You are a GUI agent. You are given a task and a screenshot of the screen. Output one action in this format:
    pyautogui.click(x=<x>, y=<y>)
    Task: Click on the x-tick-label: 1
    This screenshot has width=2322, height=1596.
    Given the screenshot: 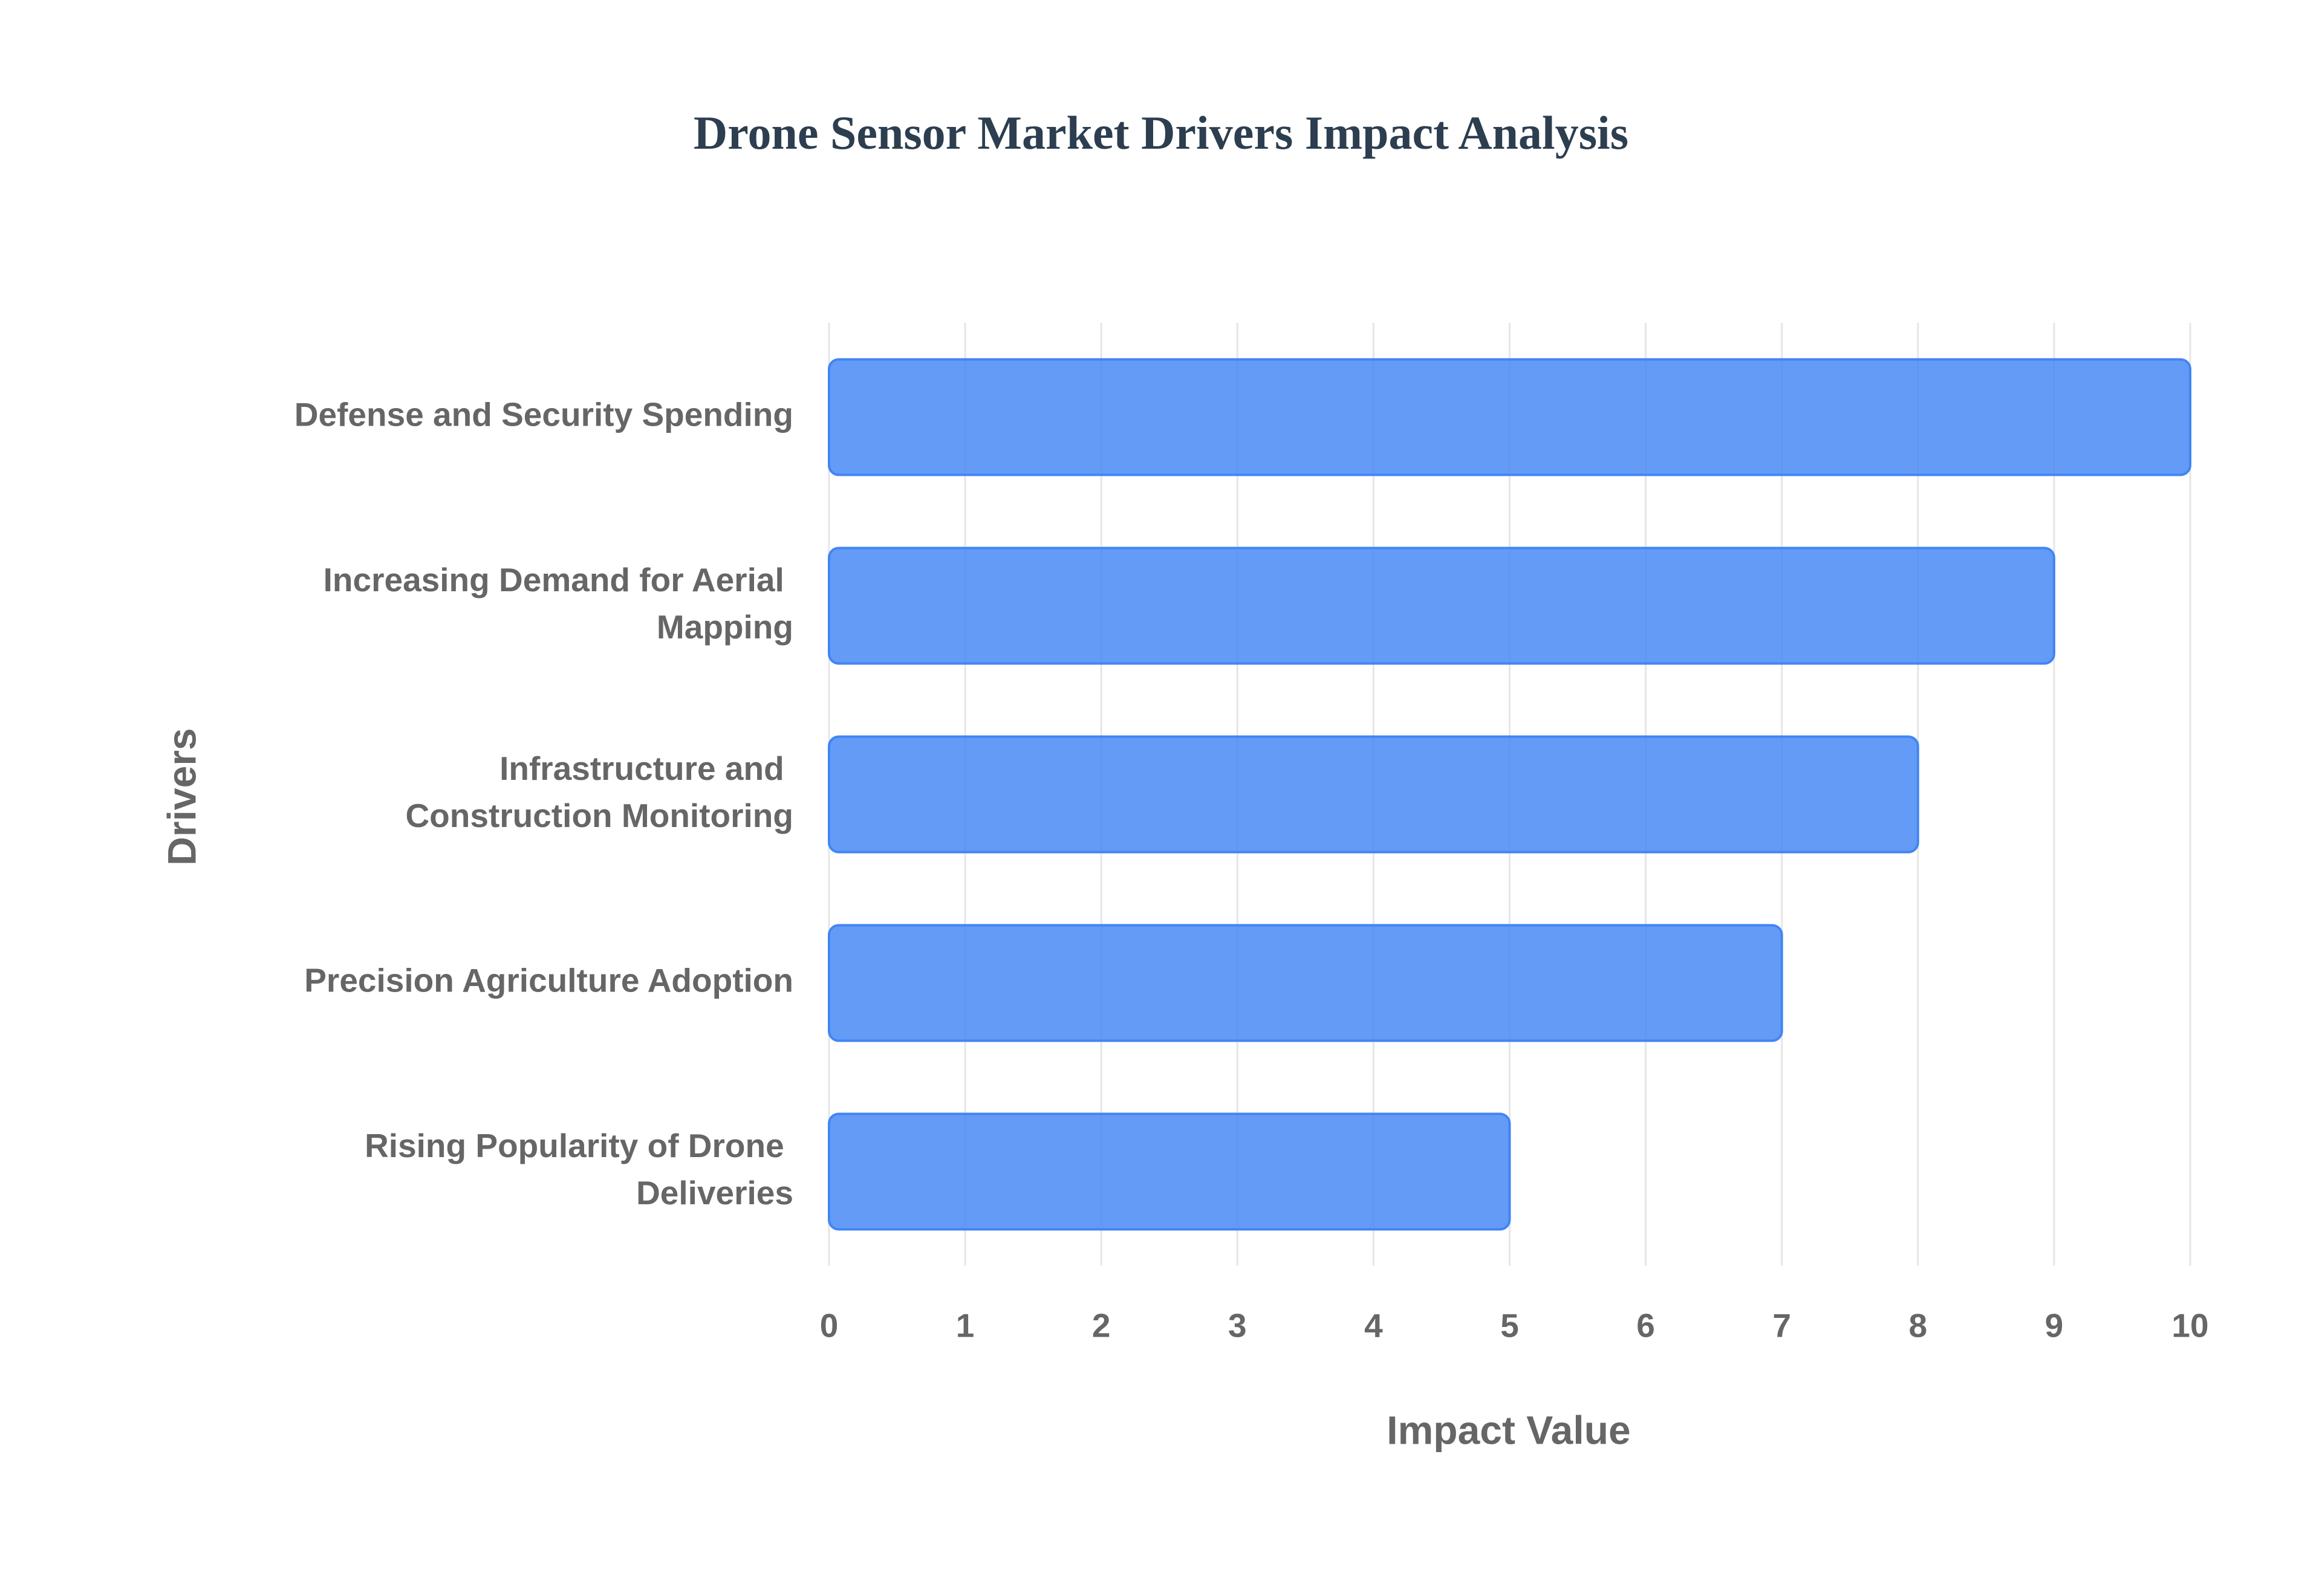 What is the action you would take?
    pyautogui.click(x=965, y=1326)
    